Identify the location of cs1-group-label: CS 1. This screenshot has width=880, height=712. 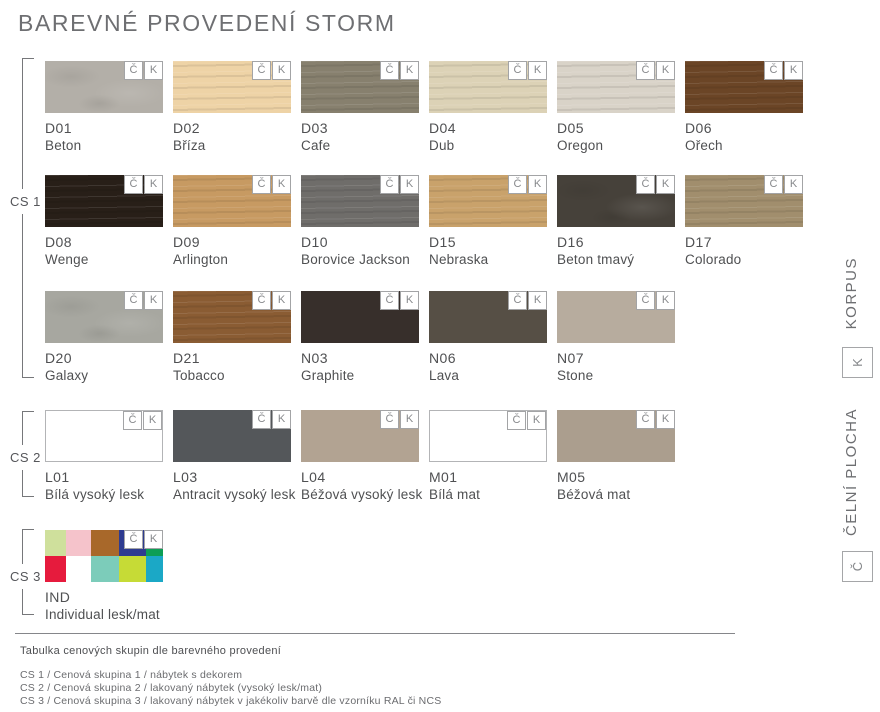
(25, 201).